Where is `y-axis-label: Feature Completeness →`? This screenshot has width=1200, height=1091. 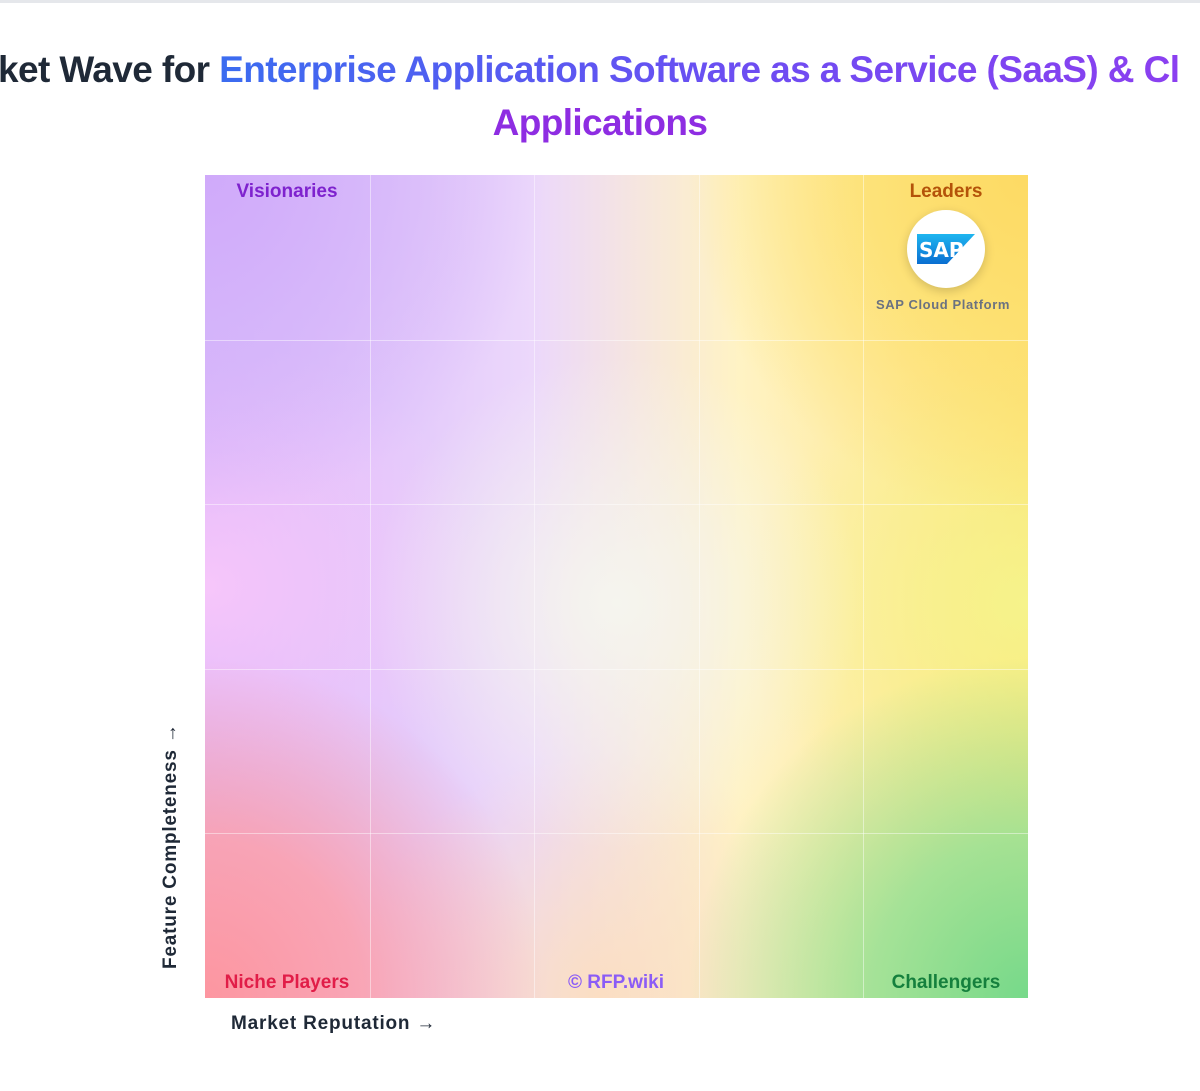 y-axis-label: Feature Completeness → is located at coordinates (170, 846).